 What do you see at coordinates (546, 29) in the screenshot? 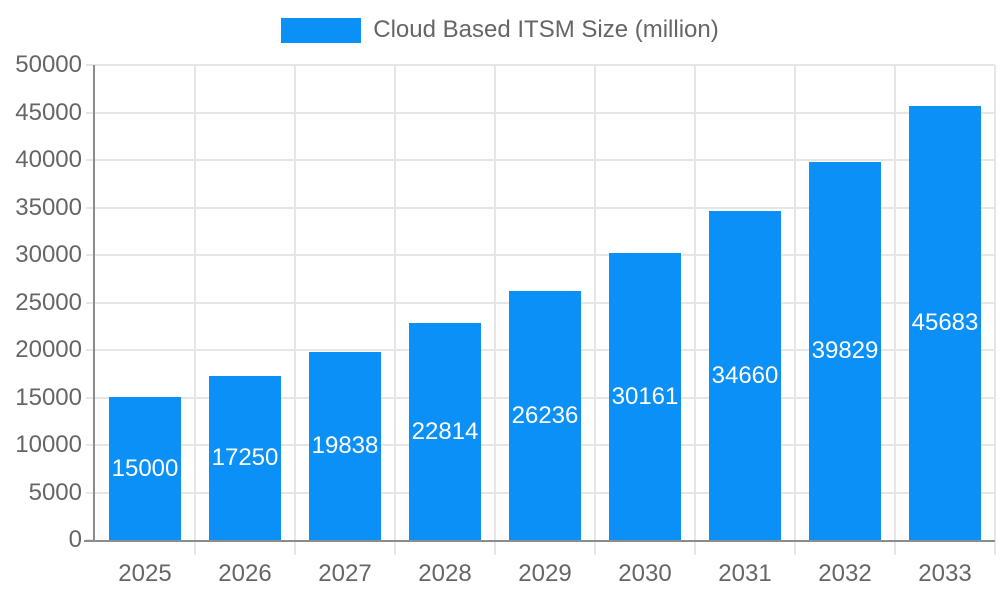
I see `legend-label: Cloud Based ITSM Size (million)` at bounding box center [546, 29].